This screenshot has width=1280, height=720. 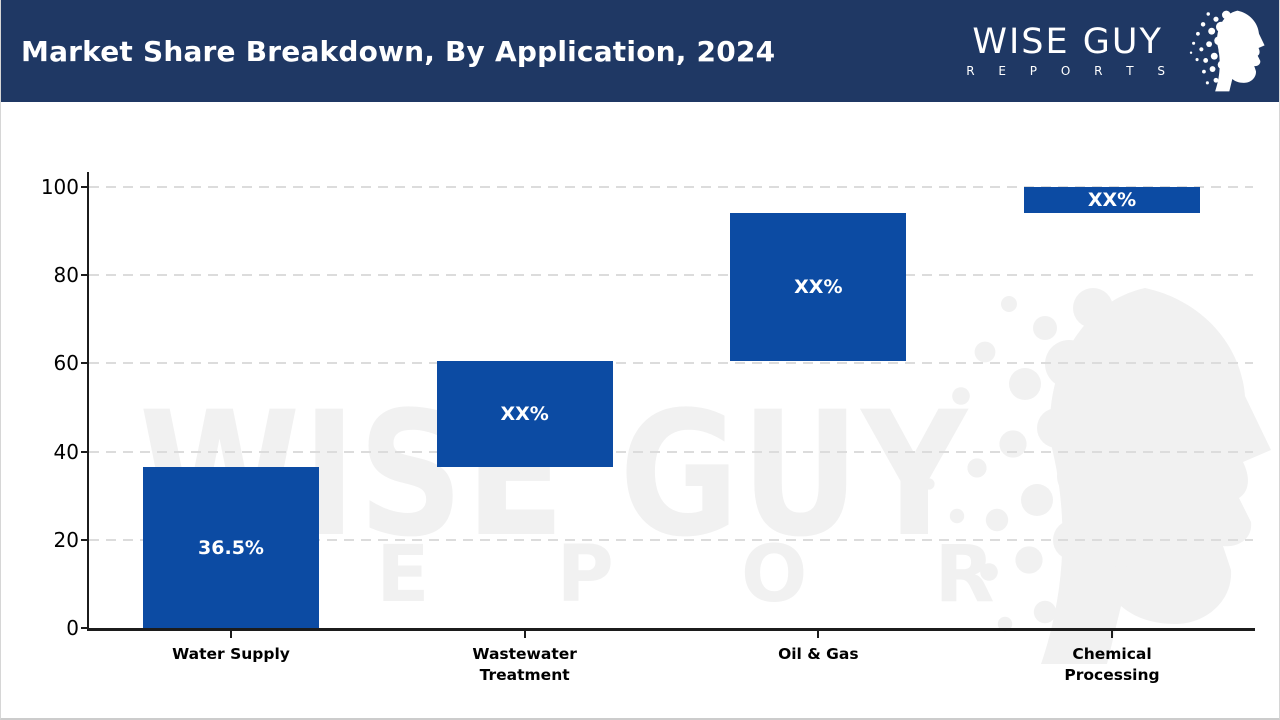 I want to click on x-axis-spine, so click(x=671, y=629).